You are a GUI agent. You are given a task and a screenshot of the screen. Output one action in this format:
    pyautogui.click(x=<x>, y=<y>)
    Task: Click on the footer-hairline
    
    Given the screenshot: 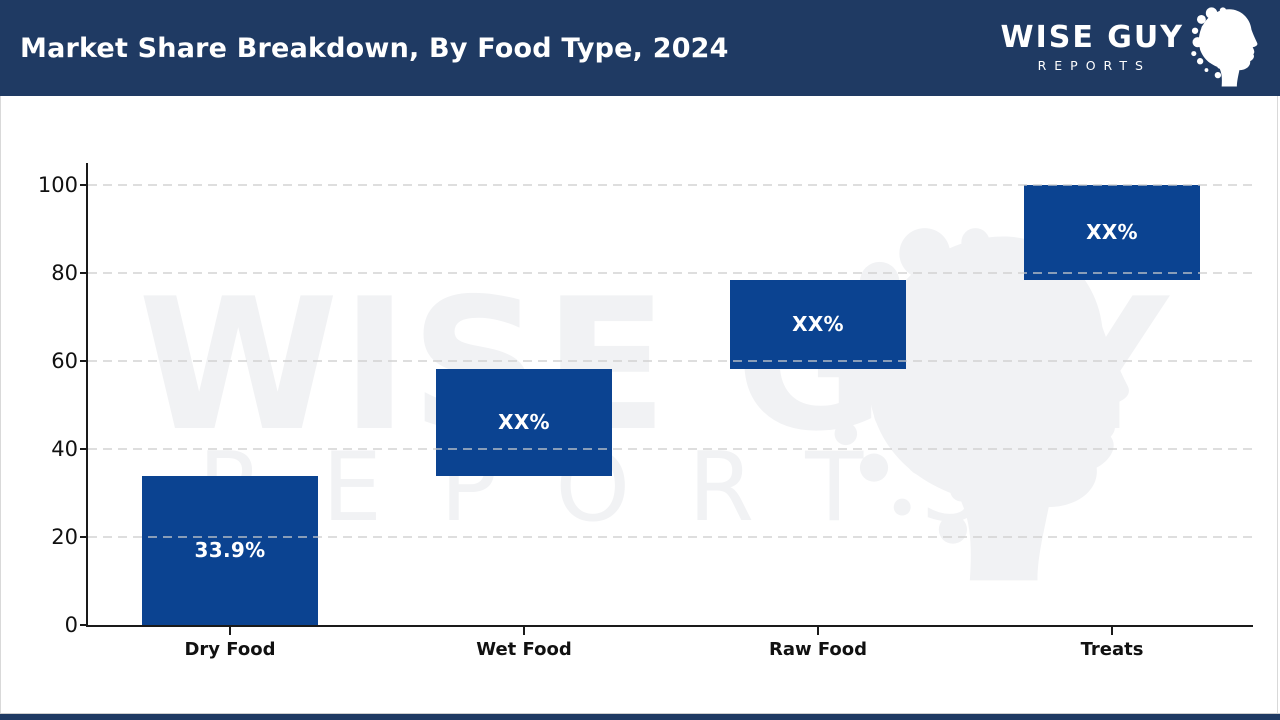 What is the action you would take?
    pyautogui.click(x=640, y=713)
    